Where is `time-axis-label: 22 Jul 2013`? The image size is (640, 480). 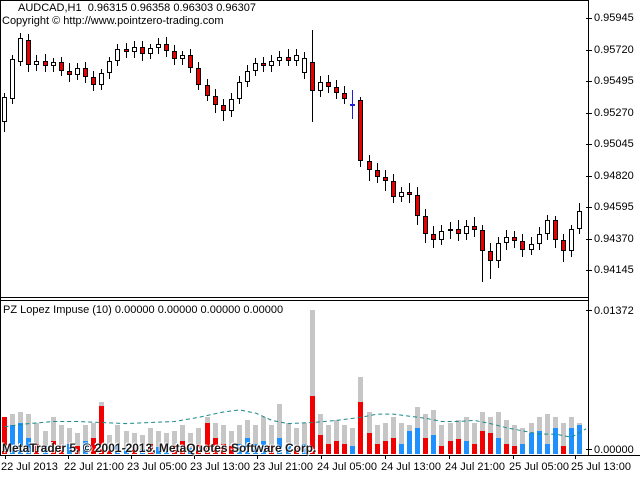 time-axis-label: 22 Jul 2013 is located at coordinates (29, 467).